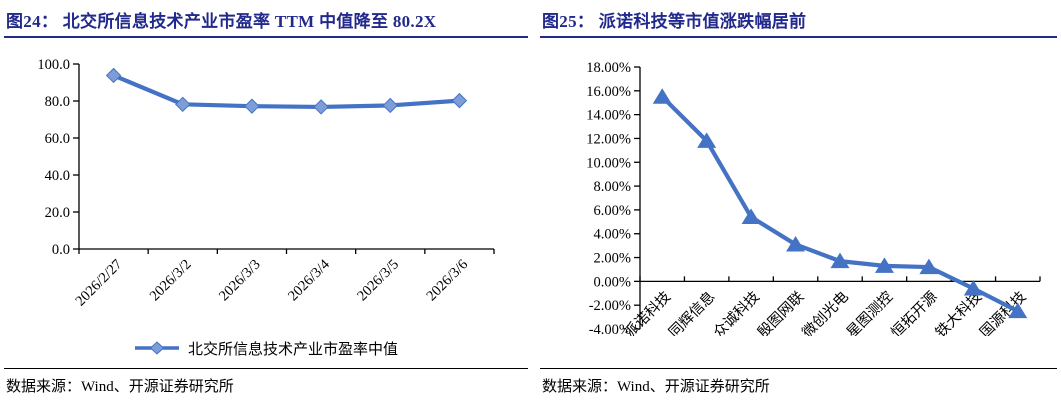 The height and width of the screenshot is (406, 1061). I want to click on legend-label: 北交所信息技术产业市盈率中值, so click(292, 349).